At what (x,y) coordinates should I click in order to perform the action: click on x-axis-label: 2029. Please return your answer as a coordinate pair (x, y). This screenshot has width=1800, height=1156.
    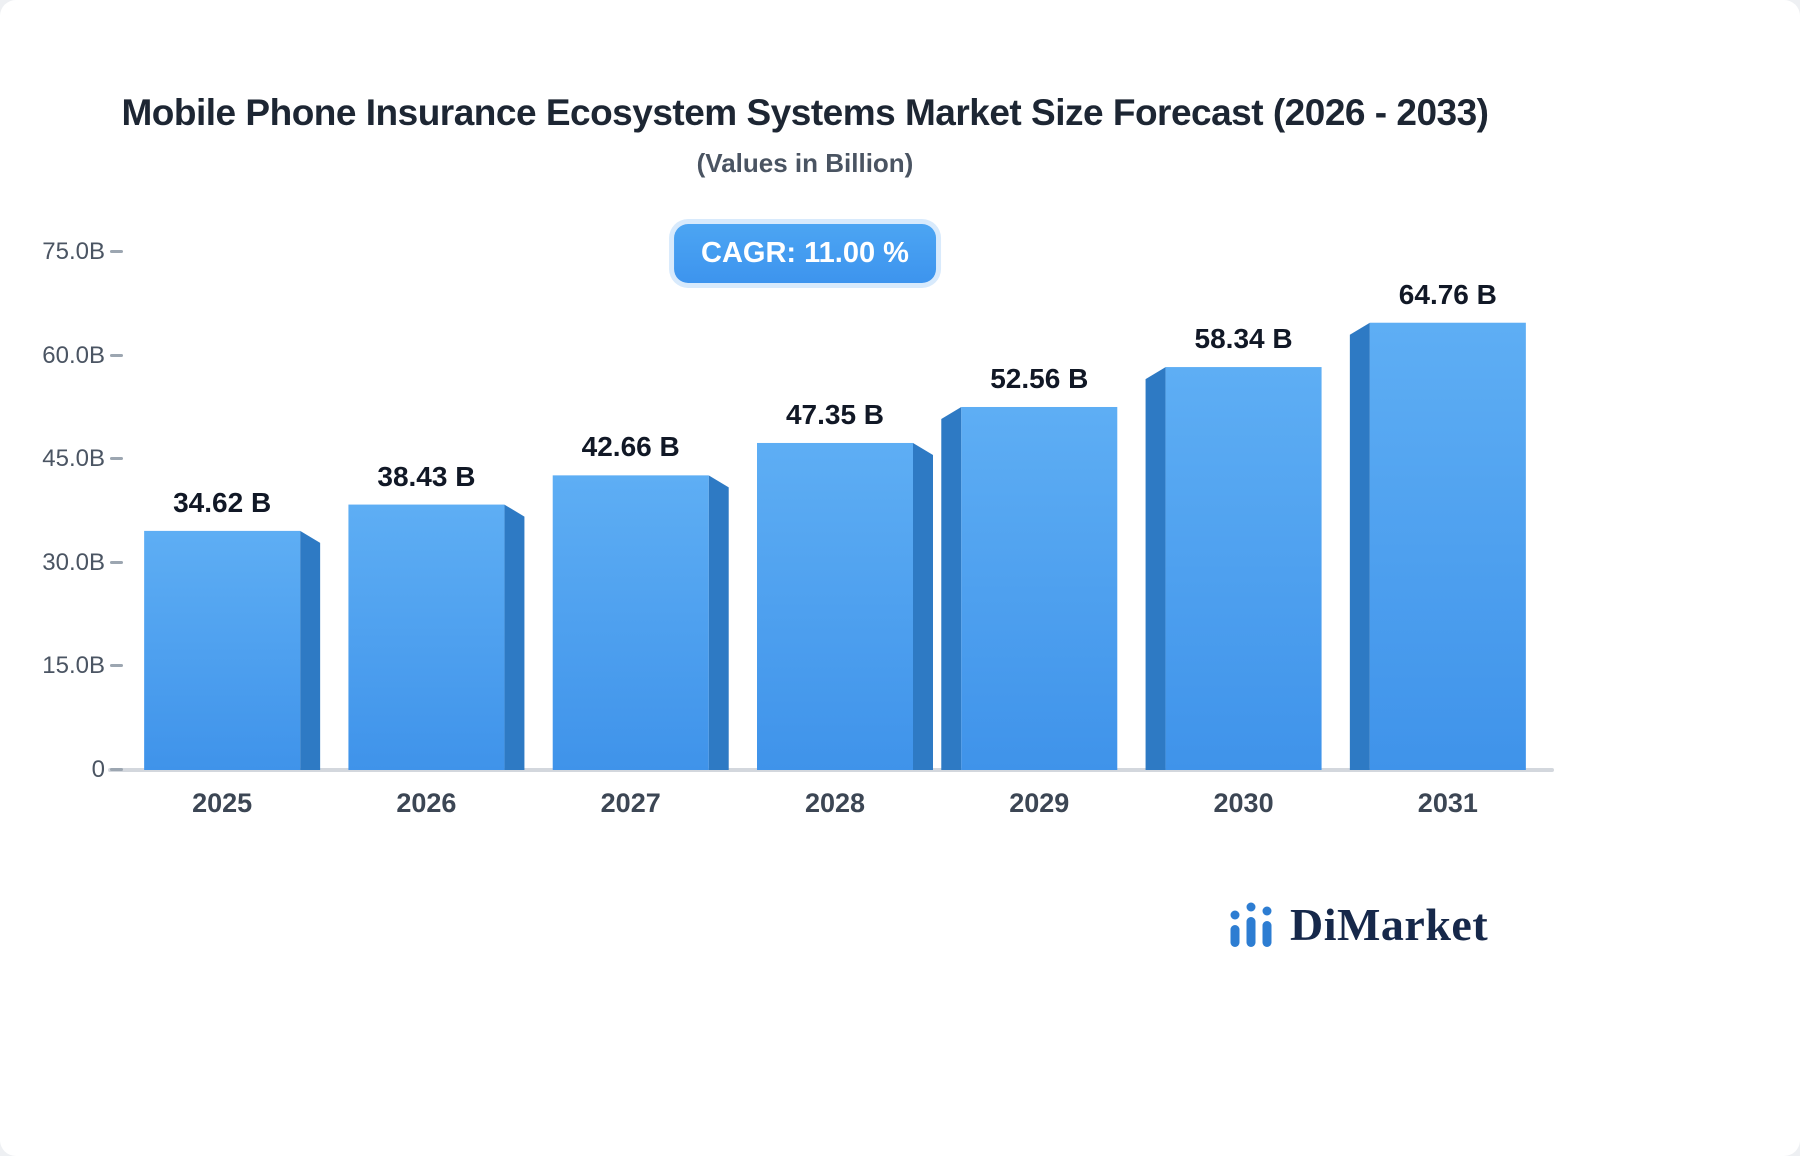
    Looking at the image, I should click on (1039, 803).